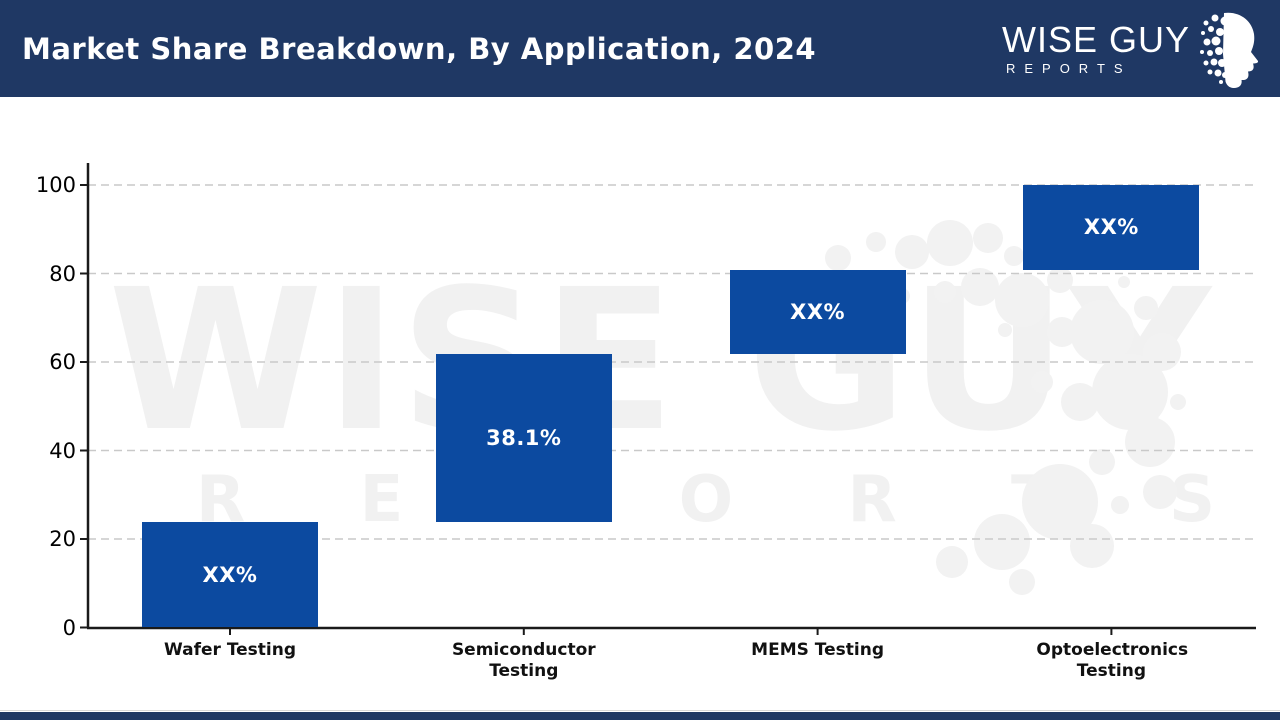 Image resolution: width=1280 pixels, height=720 pixels. I want to click on logo-sub-text: REPORTS, so click(1068, 68).